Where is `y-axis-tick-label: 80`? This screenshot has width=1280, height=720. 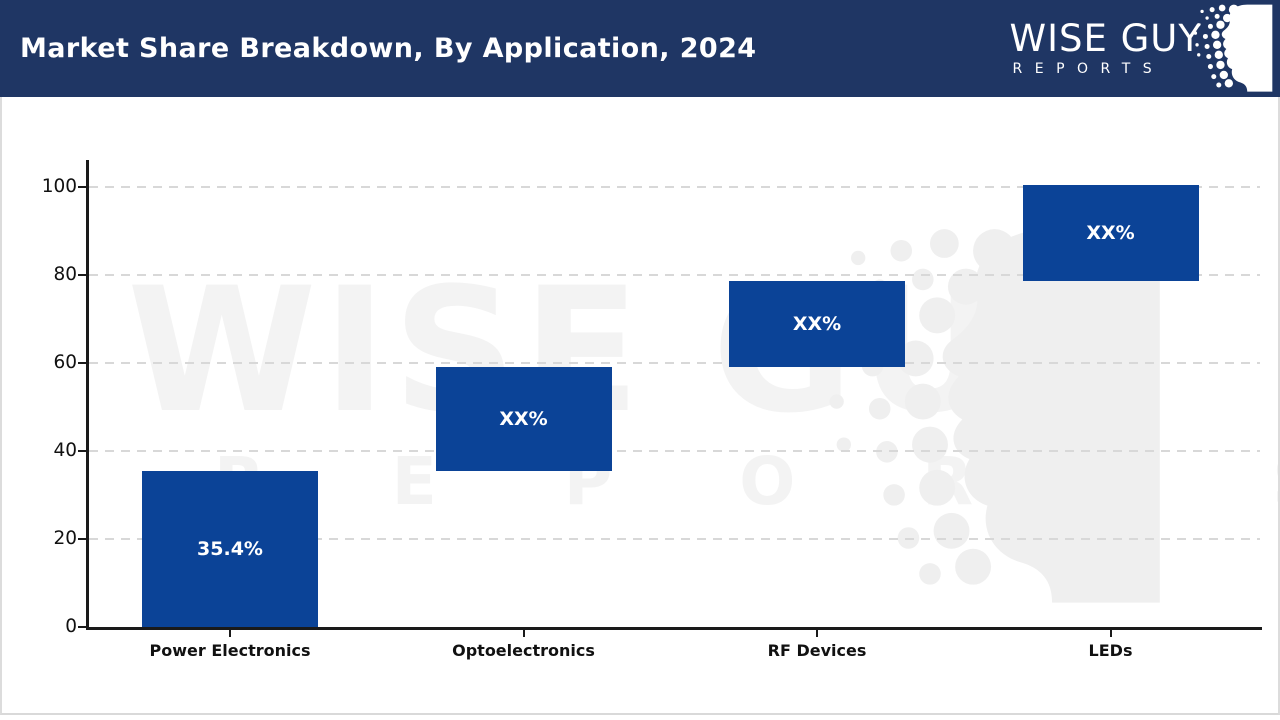 y-axis-tick-label: 80 is located at coordinates (65, 274).